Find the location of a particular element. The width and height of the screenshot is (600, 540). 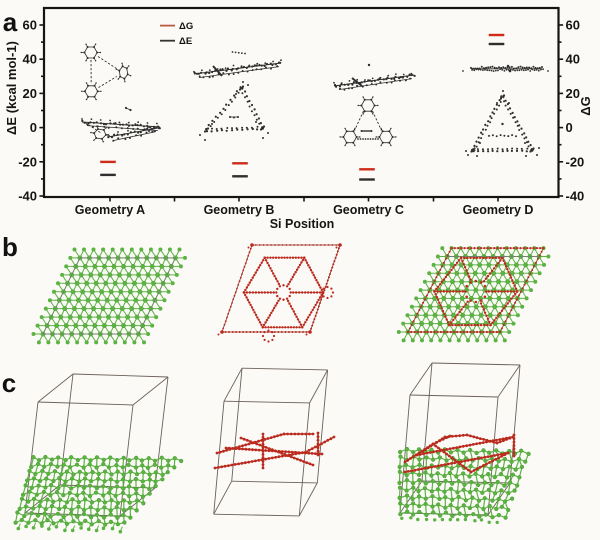

svg-text: ΔE (kcal mol-1) is located at coordinates (11, 88).